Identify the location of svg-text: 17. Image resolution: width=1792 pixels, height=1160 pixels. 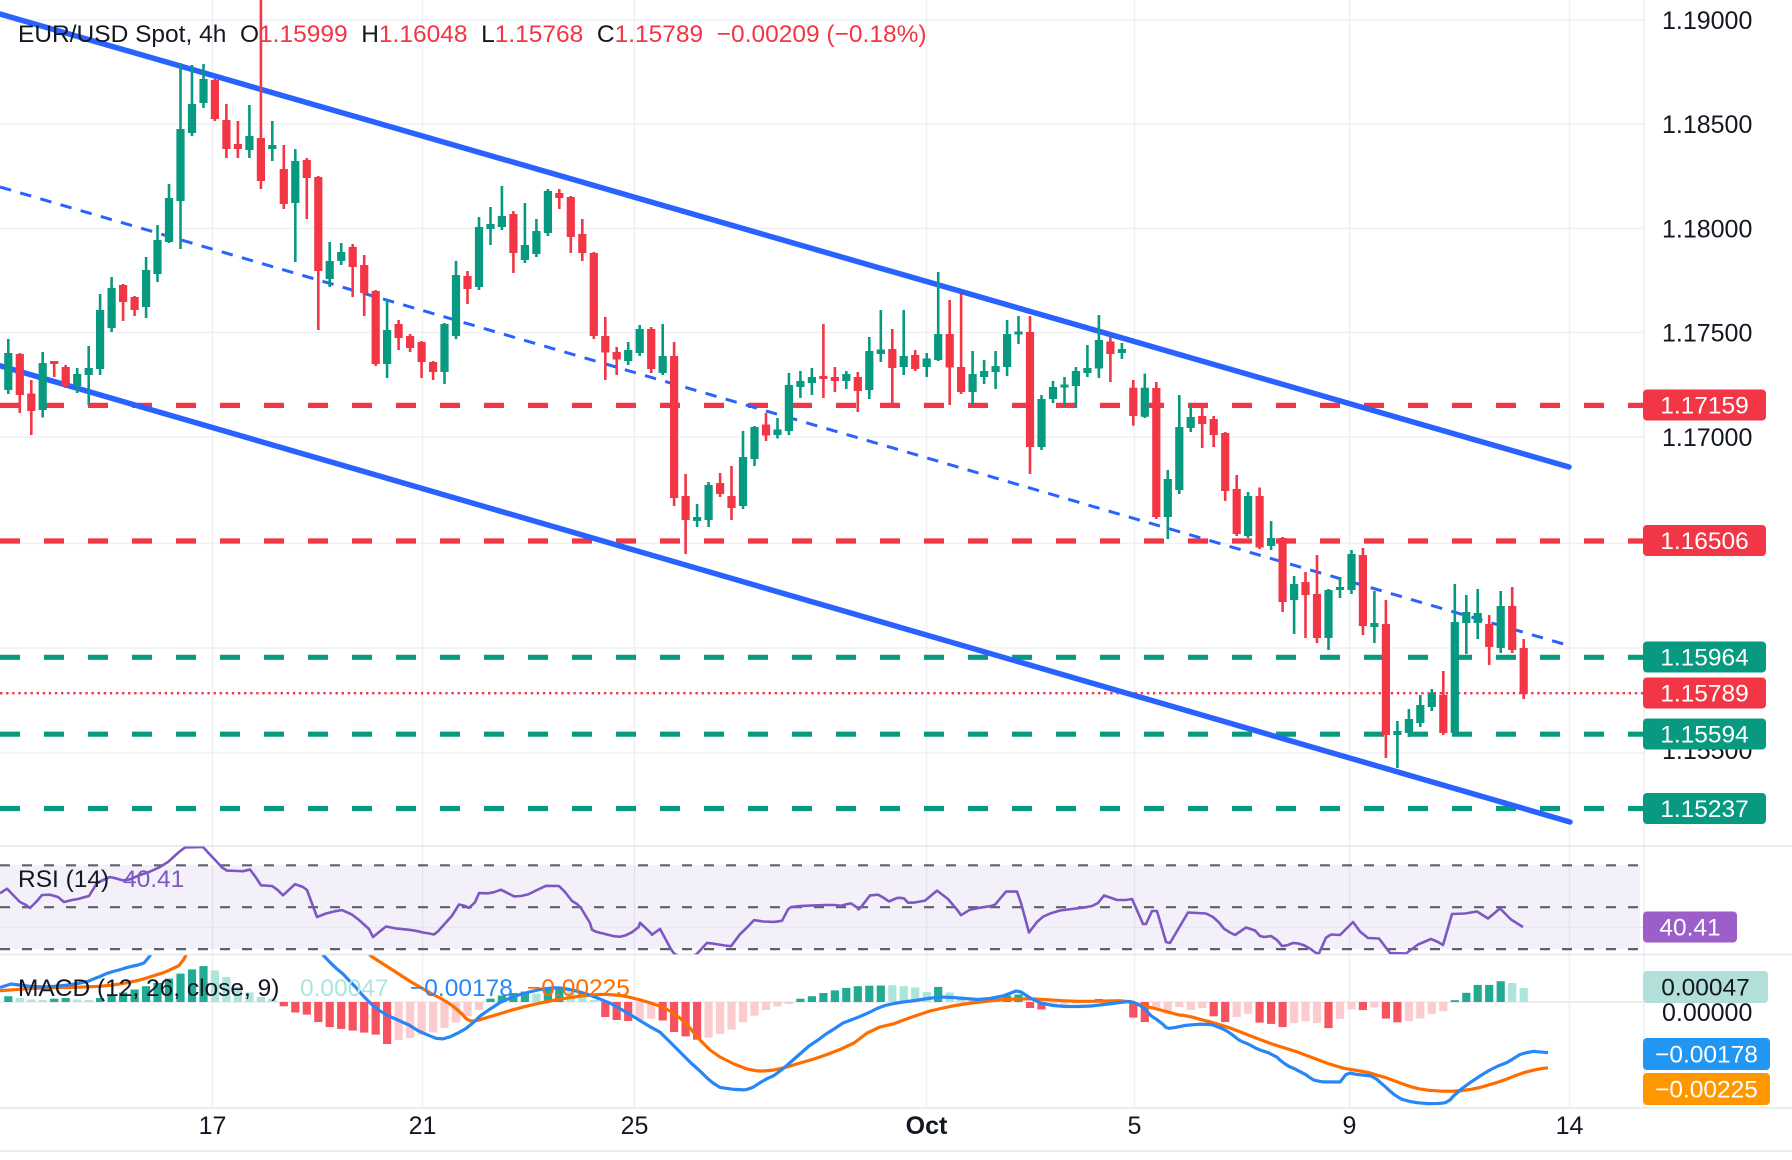
(213, 1126).